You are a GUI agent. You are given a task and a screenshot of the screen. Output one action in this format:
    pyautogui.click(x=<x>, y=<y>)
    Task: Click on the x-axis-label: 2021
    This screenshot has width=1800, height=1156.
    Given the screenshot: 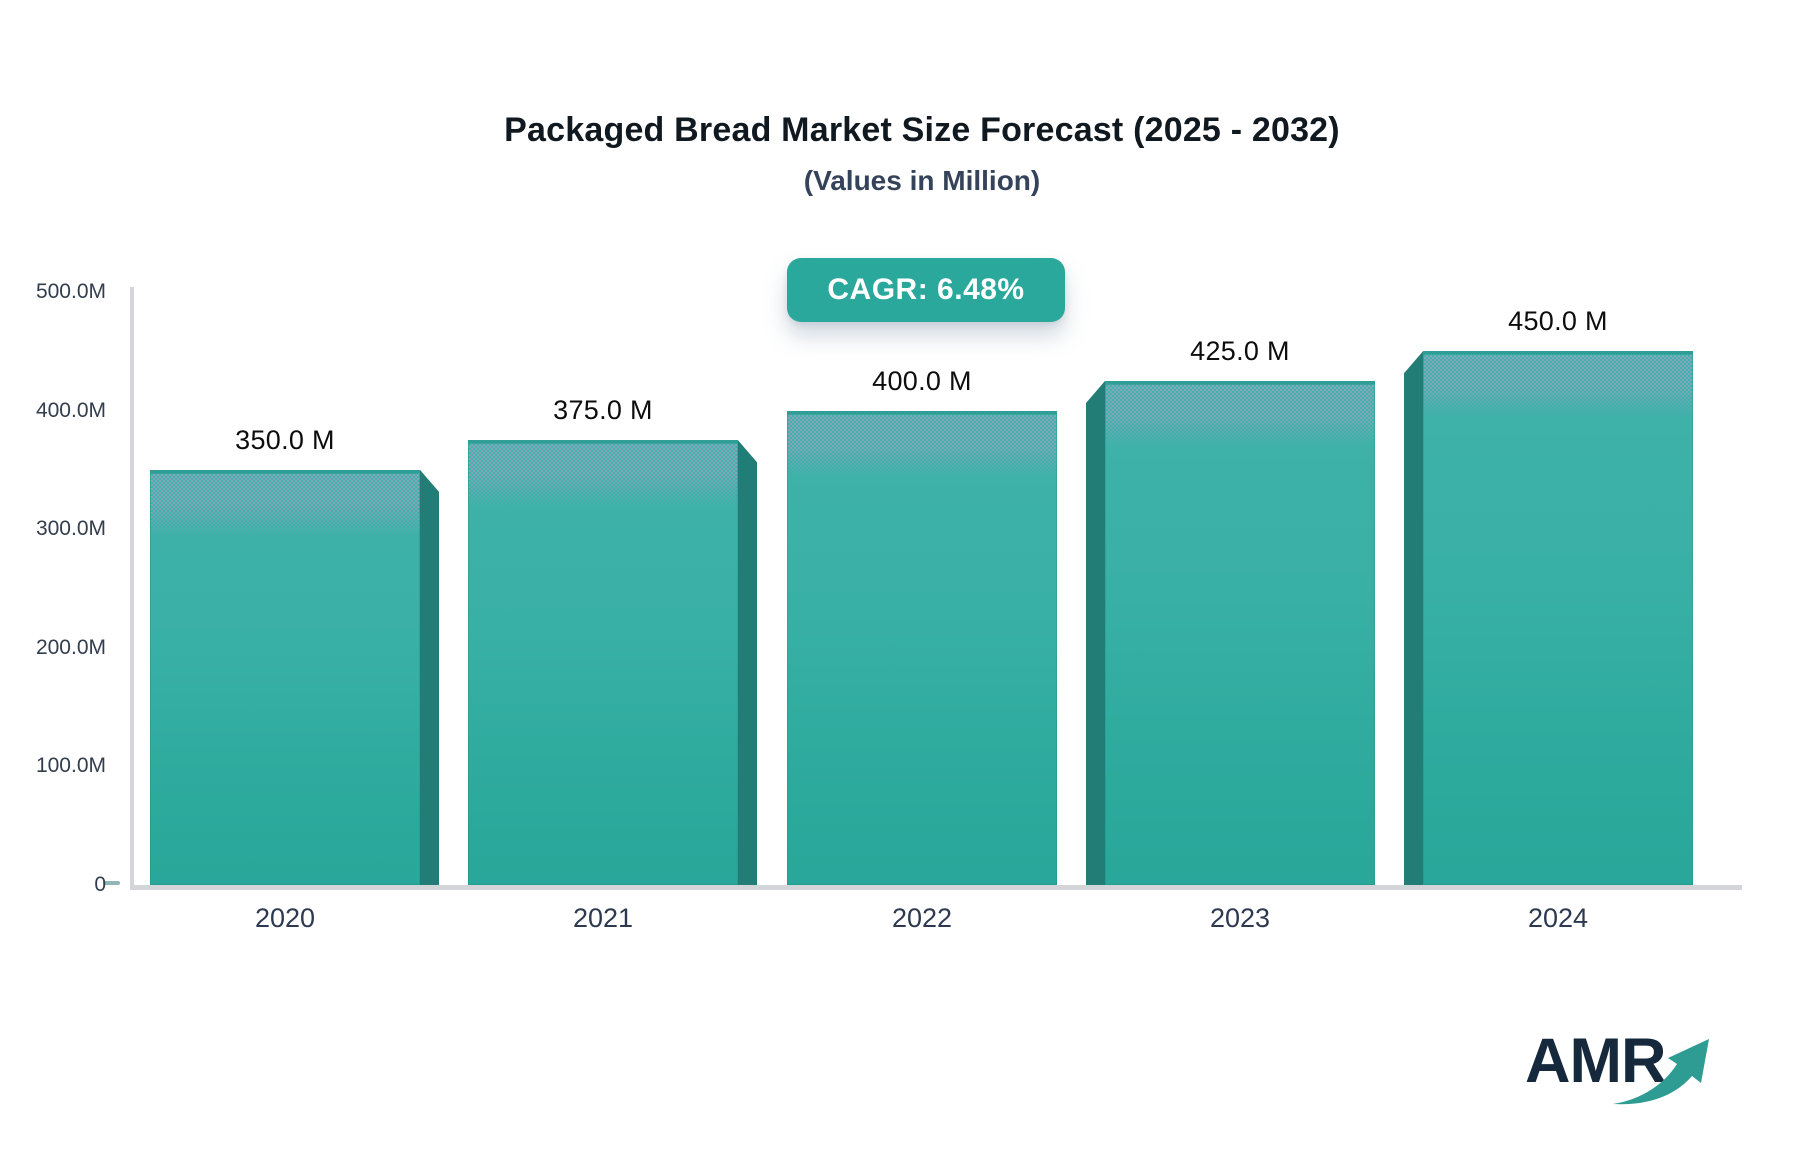 What is the action you would take?
    pyautogui.click(x=603, y=918)
    